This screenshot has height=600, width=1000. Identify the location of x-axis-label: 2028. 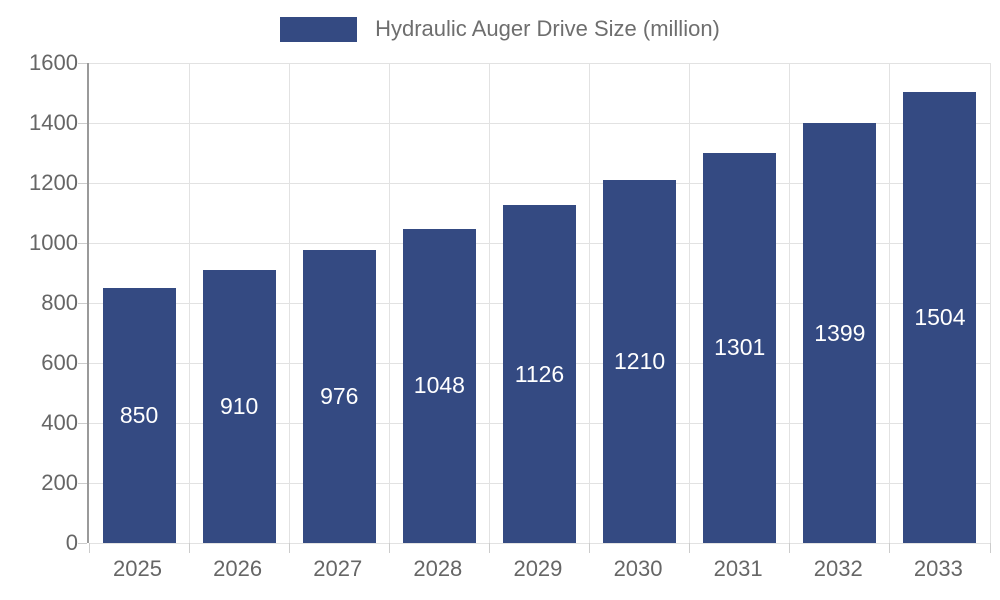
(438, 568).